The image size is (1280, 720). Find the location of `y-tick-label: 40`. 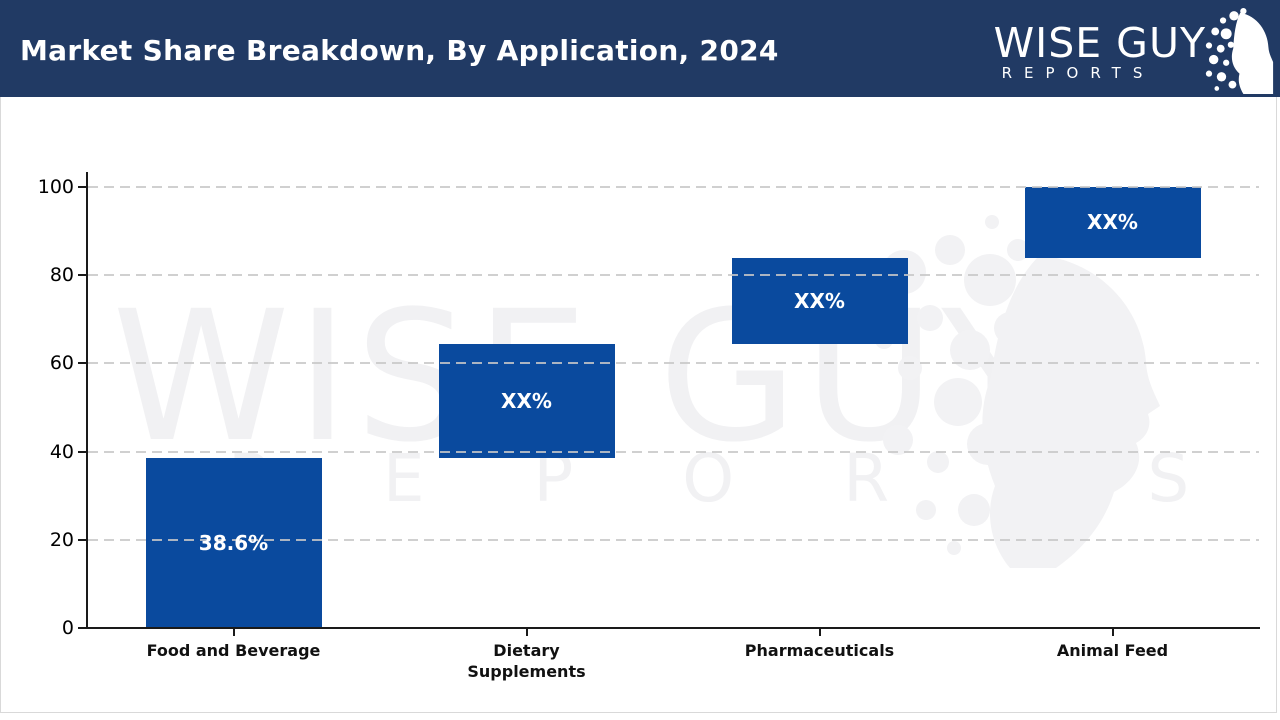

y-tick-label: 40 is located at coordinates (61, 451).